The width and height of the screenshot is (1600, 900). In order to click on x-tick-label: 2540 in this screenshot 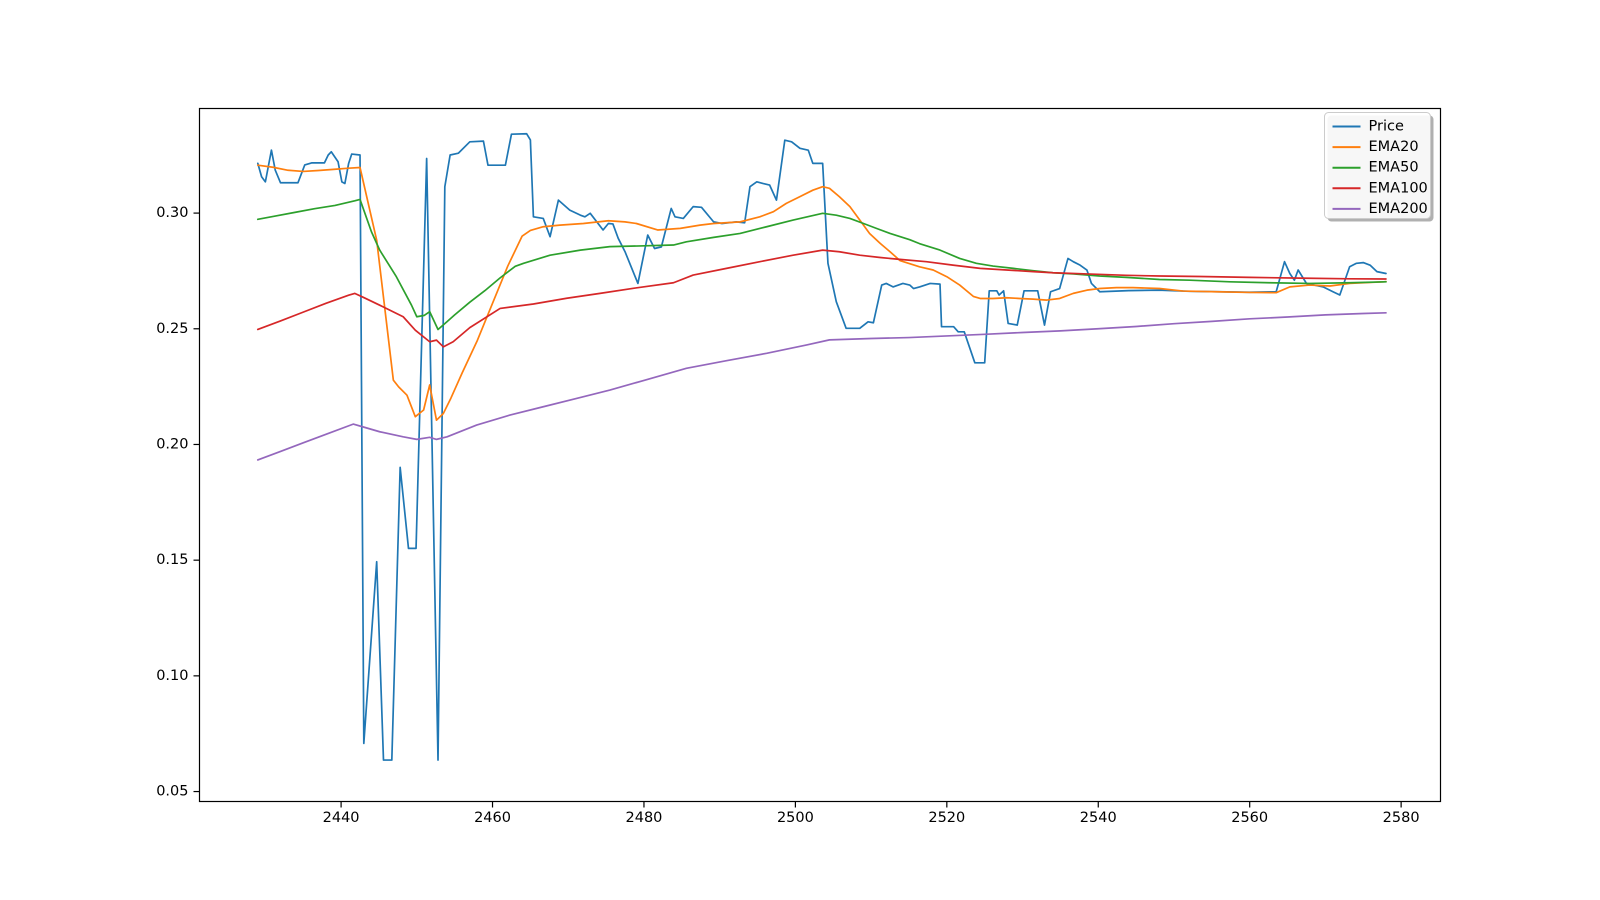, I will do `click(1098, 818)`.